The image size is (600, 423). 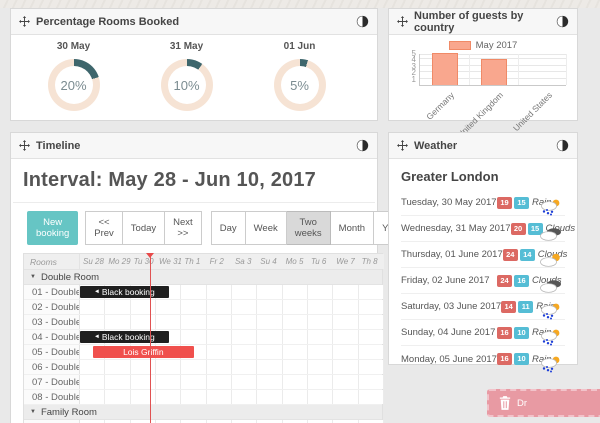 I want to click on view-week-button: Week, so click(x=266, y=228).